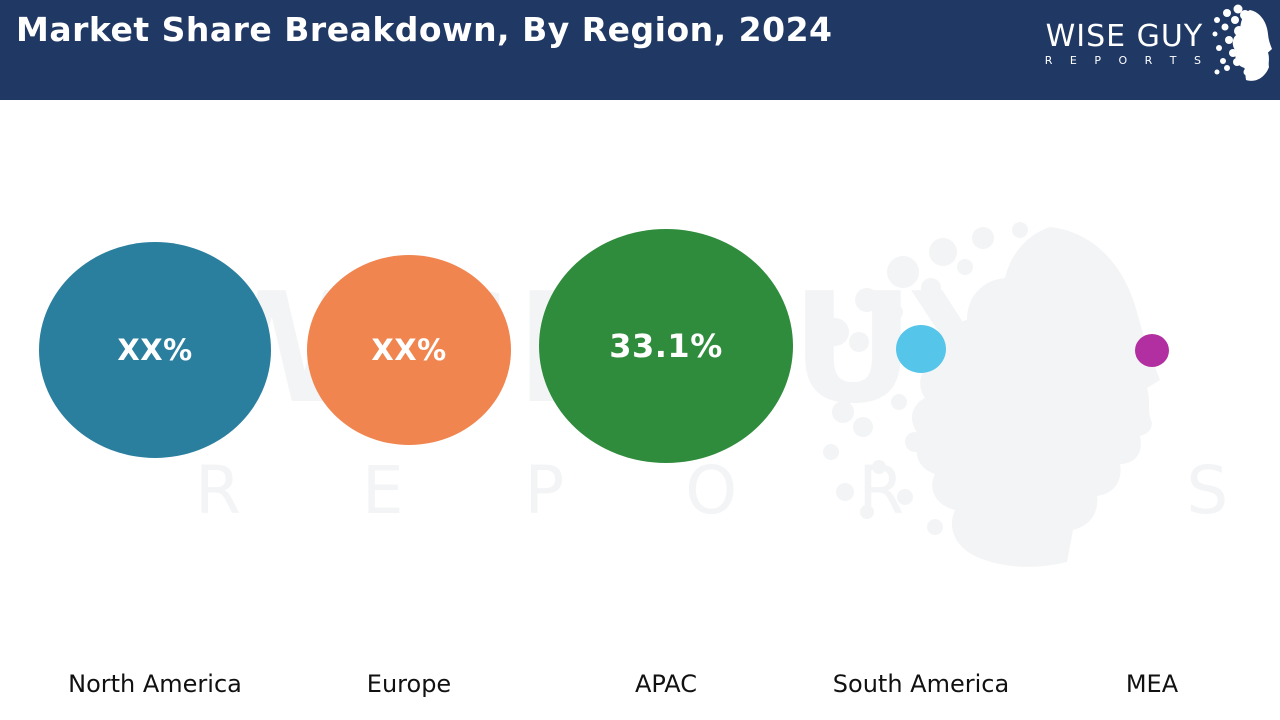  I want to click on category-label-mea: MEA, so click(1152, 684).